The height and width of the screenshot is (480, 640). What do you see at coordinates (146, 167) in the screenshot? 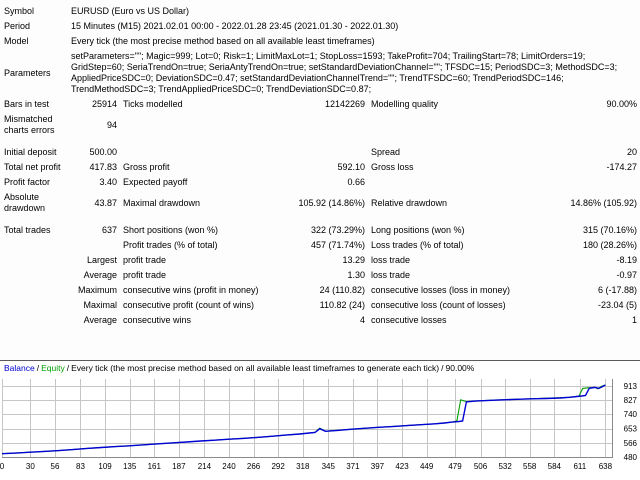
I see `stat-label: Gross profit` at bounding box center [146, 167].